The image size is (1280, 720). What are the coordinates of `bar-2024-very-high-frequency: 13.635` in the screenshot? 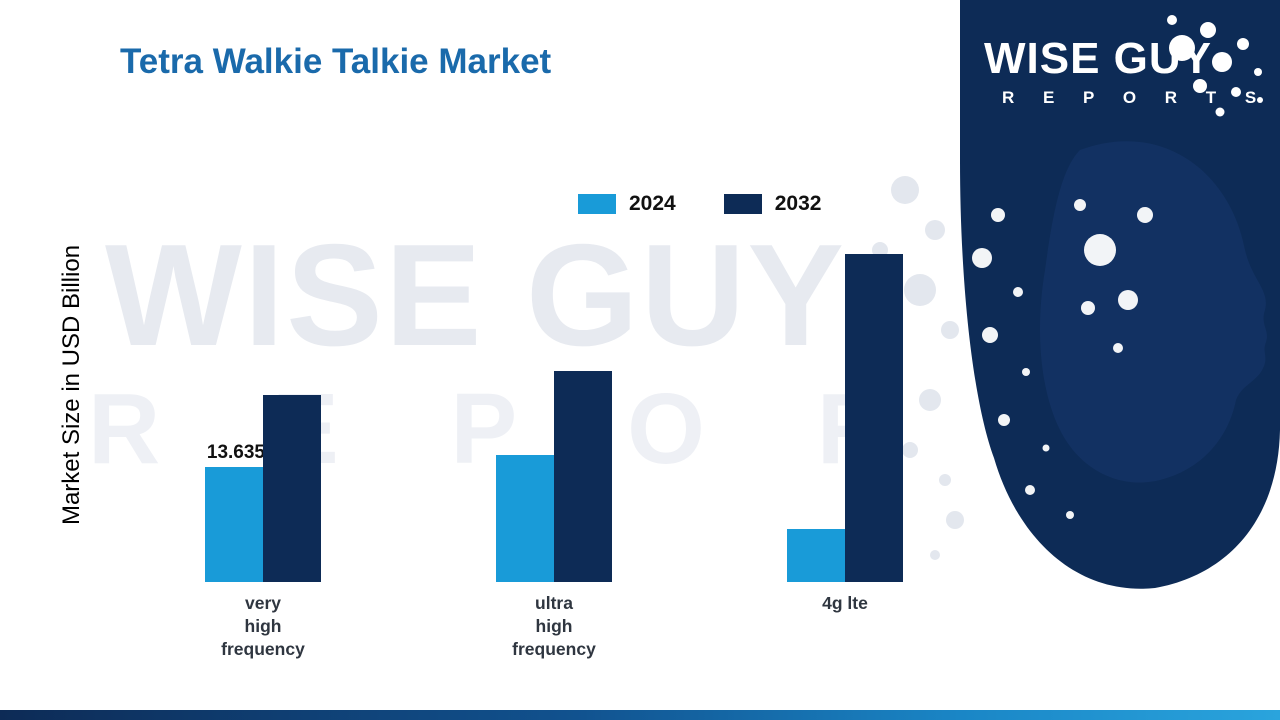 It's located at (235, 512).